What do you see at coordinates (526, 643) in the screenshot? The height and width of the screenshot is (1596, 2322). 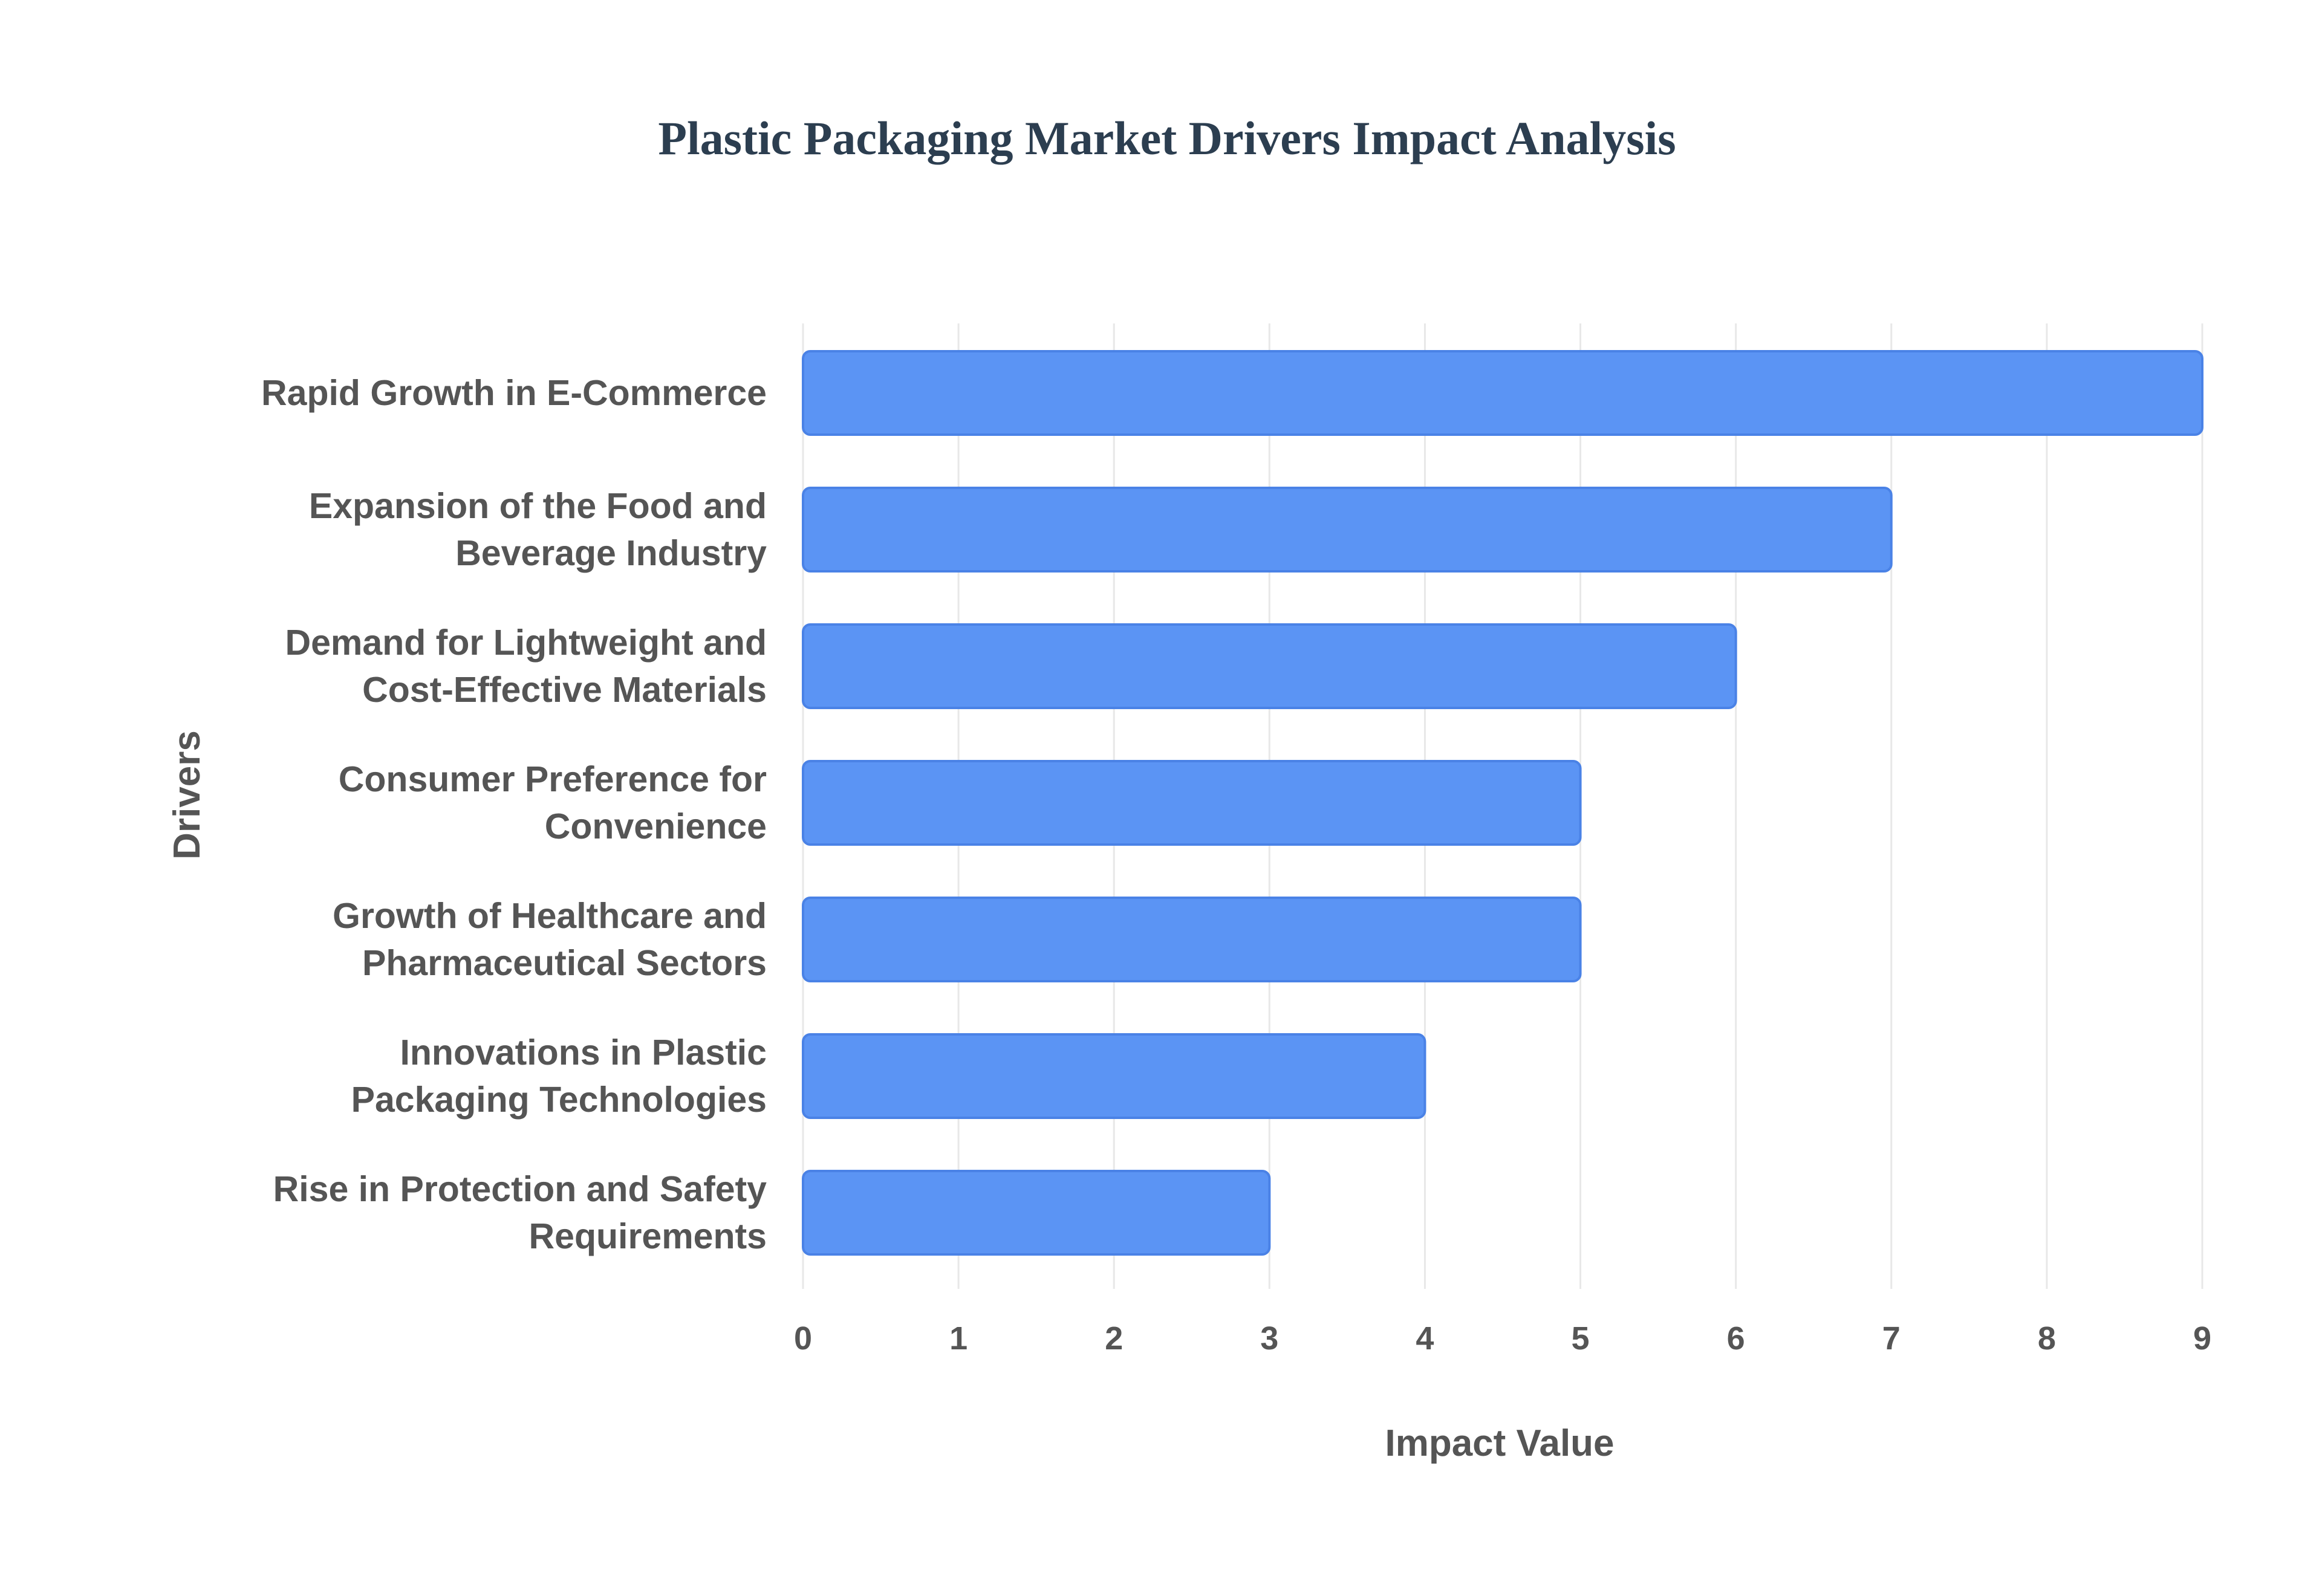 I see `category-label-2-line-0: Demand for Lightweight and` at bounding box center [526, 643].